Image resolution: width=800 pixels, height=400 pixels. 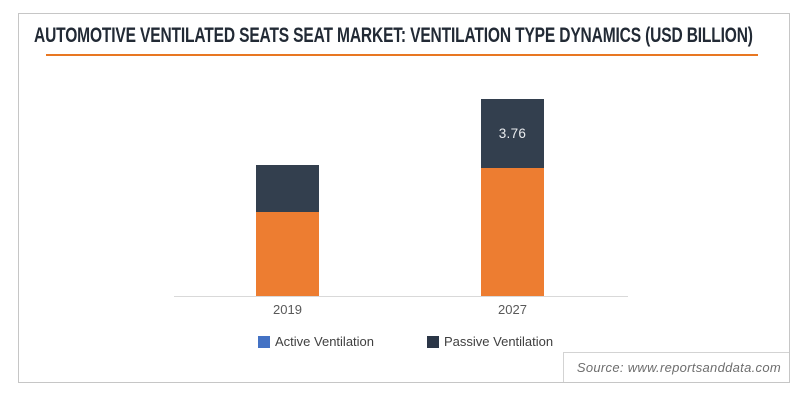 I want to click on bar-segment-active-2027, so click(x=512, y=232).